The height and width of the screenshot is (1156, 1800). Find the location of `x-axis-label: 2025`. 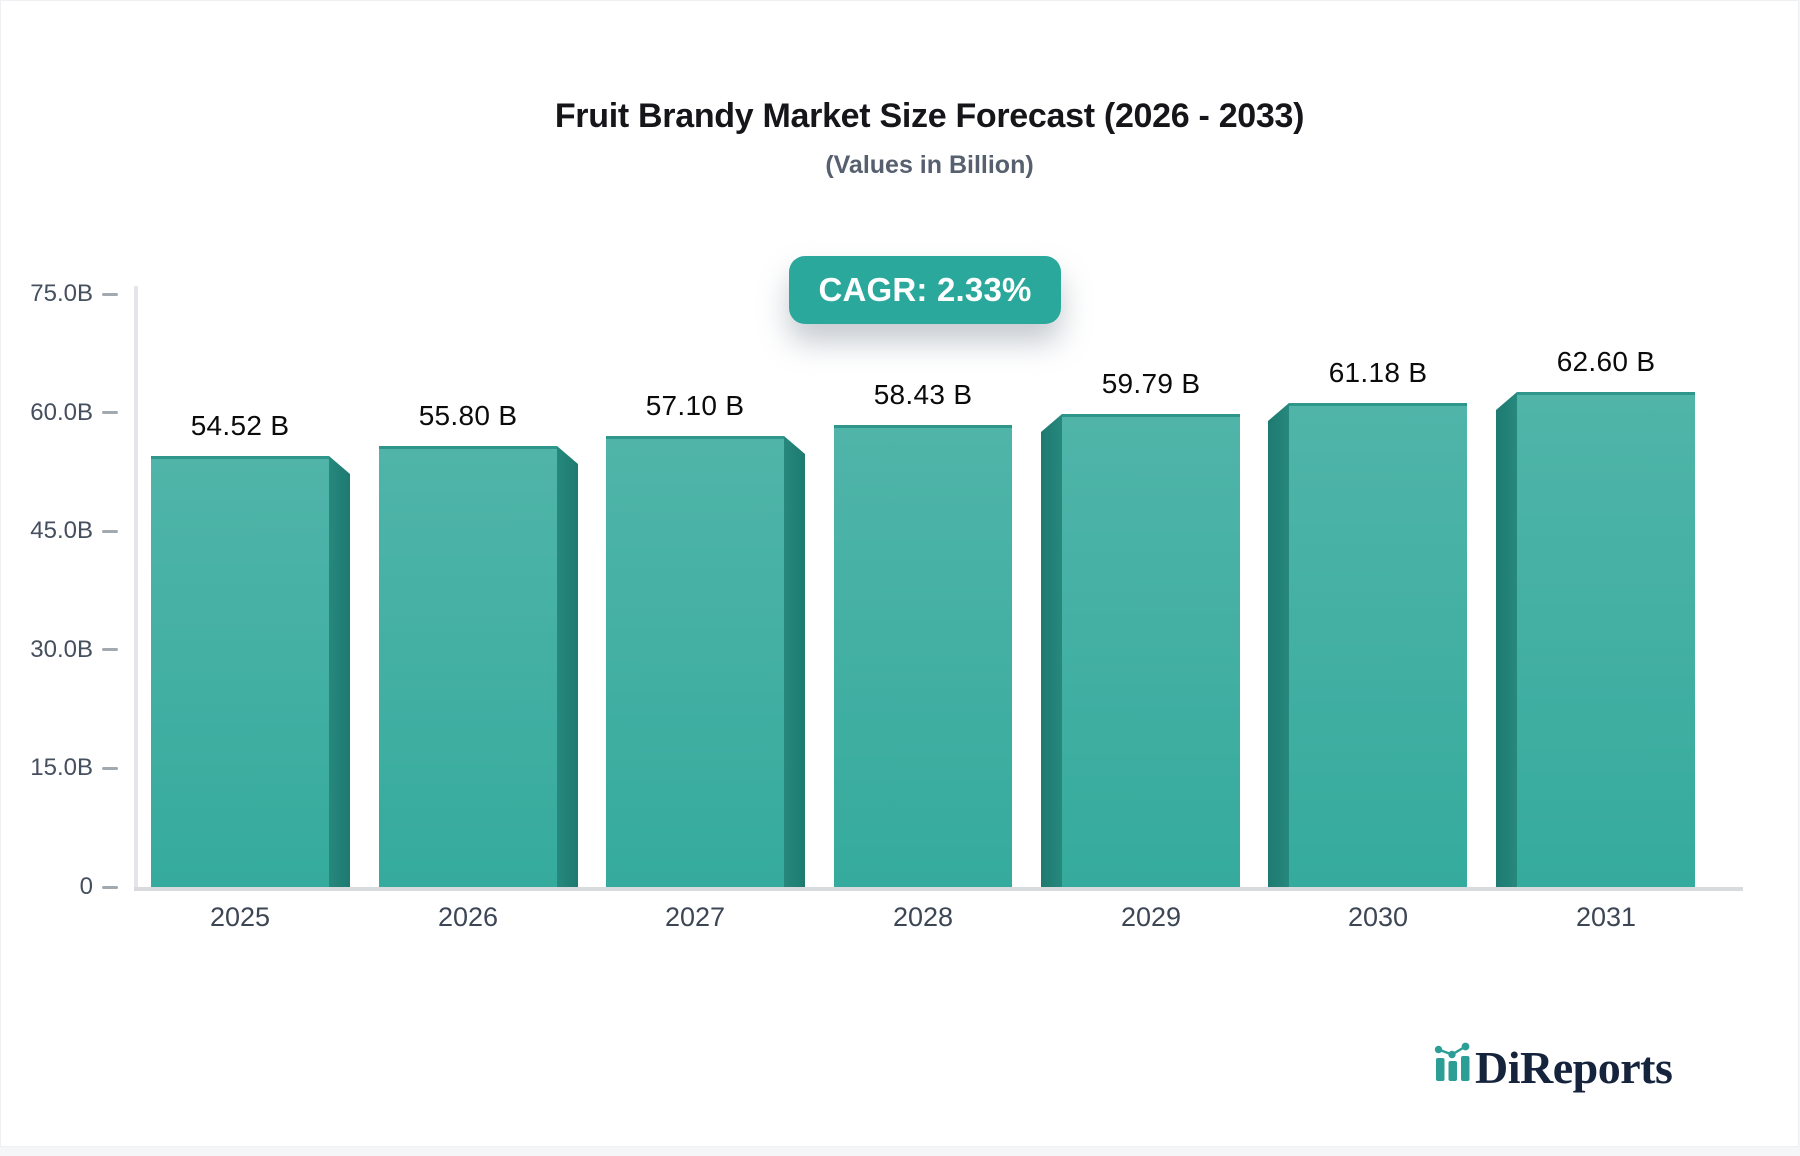

x-axis-label: 2025 is located at coordinates (240, 917).